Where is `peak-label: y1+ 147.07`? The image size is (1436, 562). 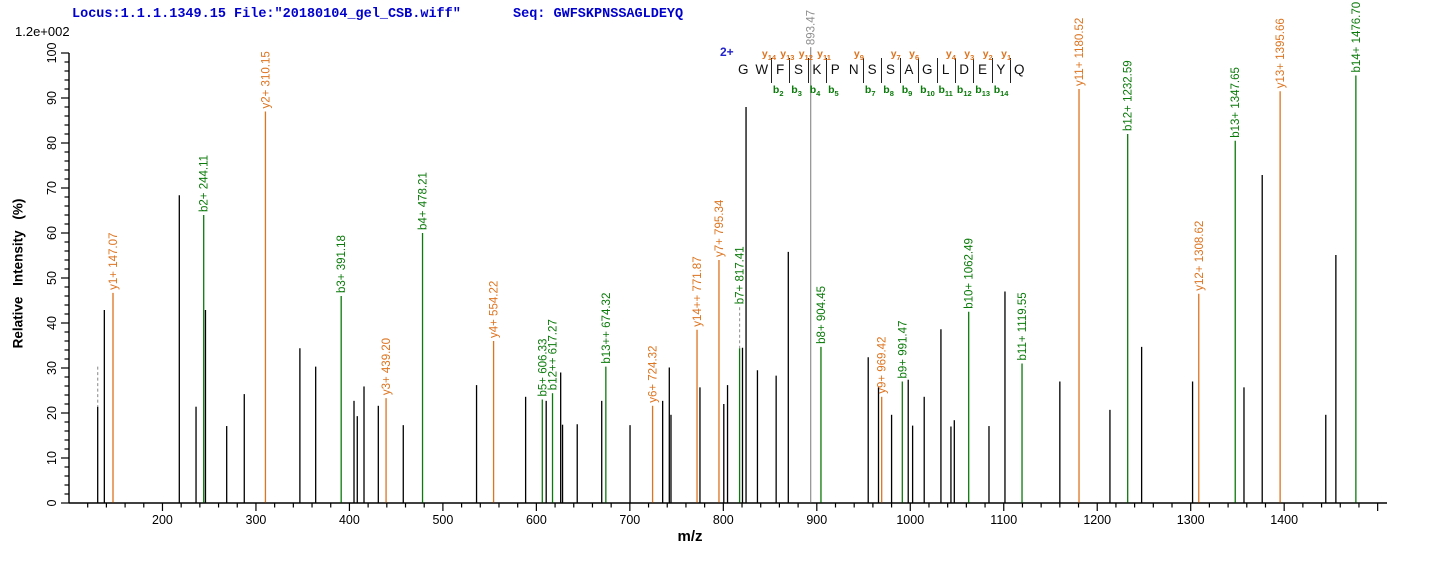 peak-label: y1+ 147.07 is located at coordinates (114, 261).